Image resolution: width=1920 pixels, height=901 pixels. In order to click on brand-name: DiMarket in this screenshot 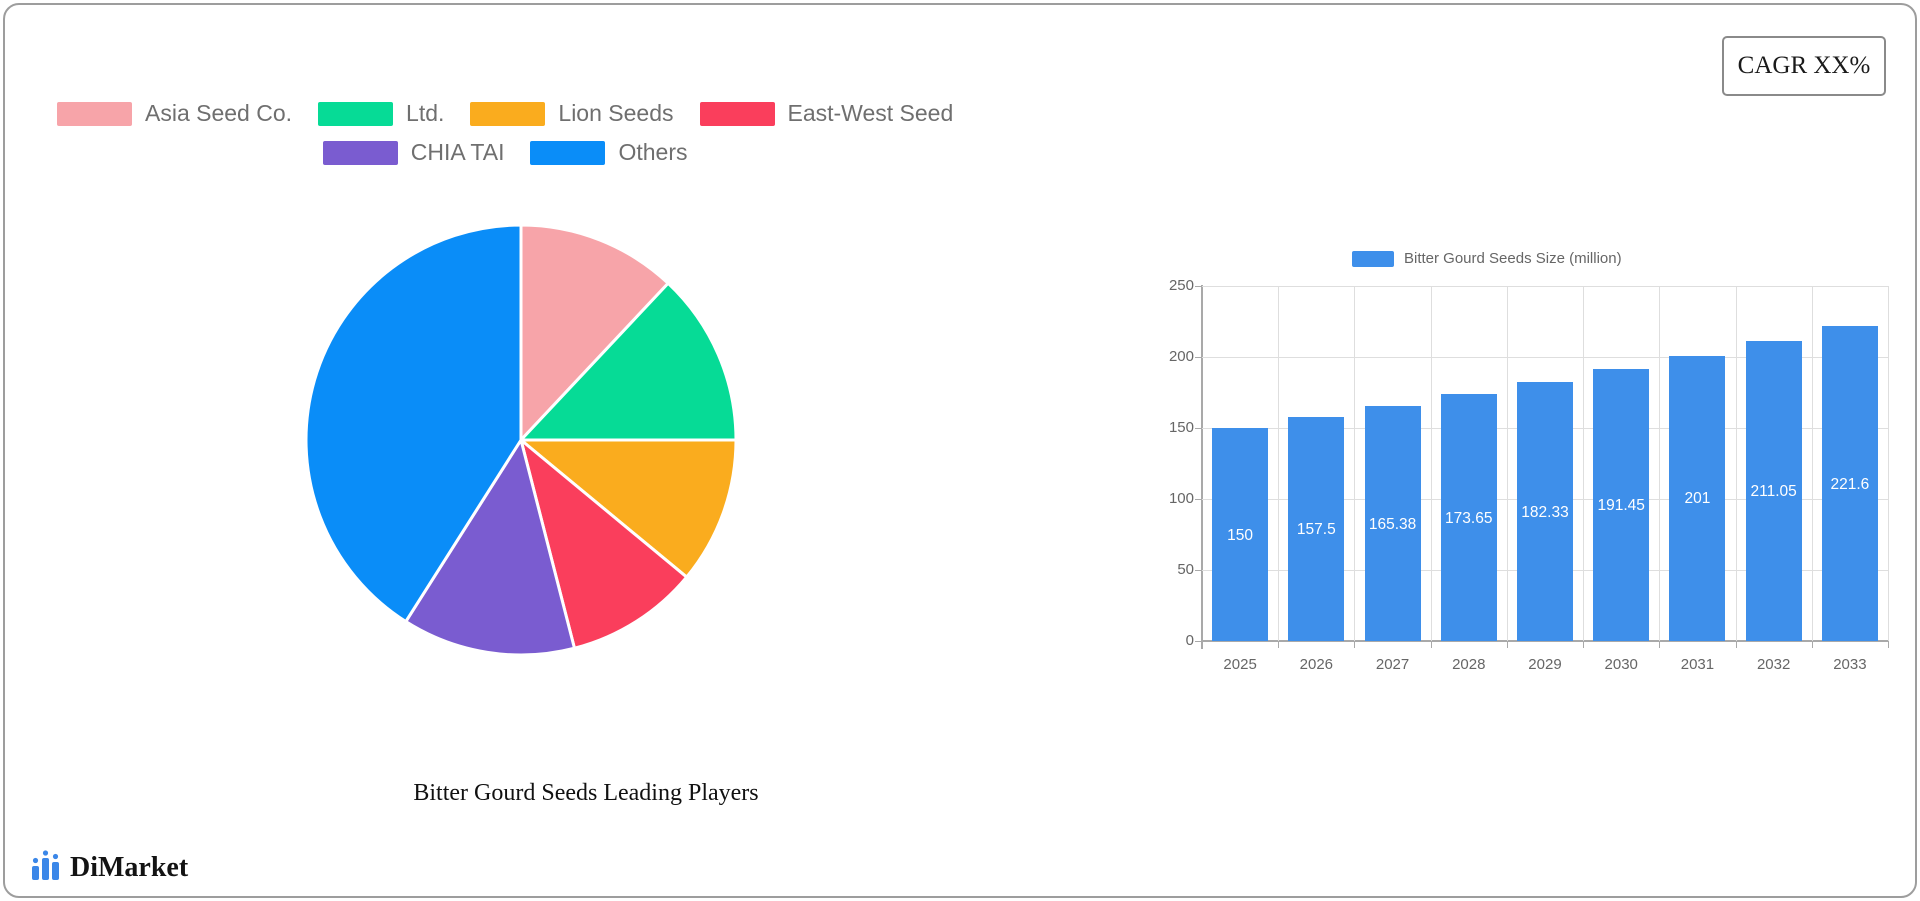, I will do `click(129, 867)`.